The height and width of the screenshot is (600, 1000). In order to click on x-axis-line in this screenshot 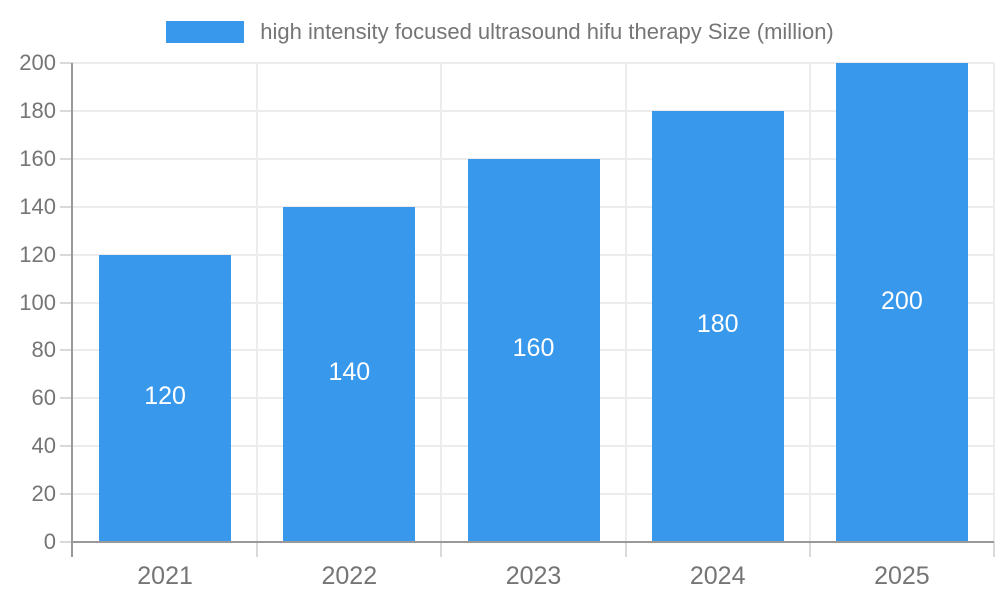, I will do `click(532, 542)`.